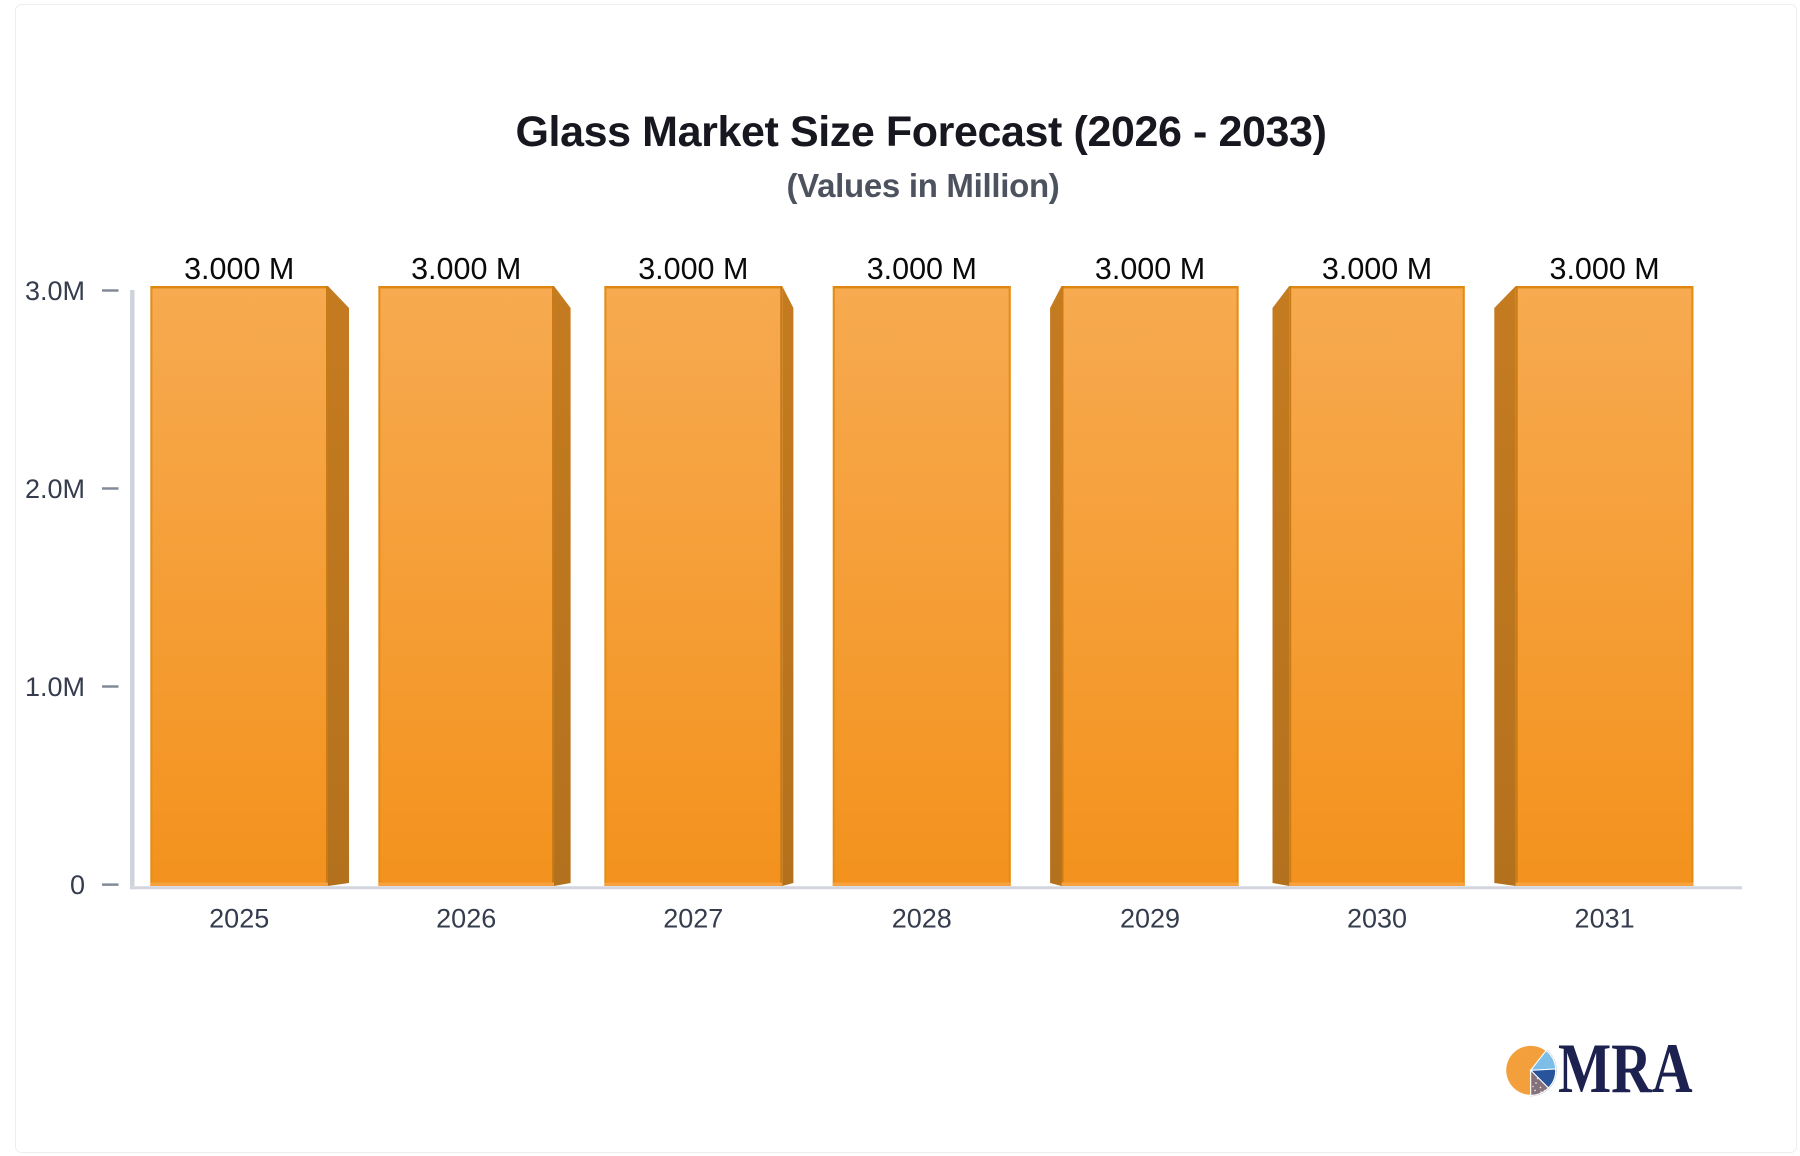 This screenshot has width=1800, height=1156. I want to click on svg-text: 3.0M, so click(55, 291).